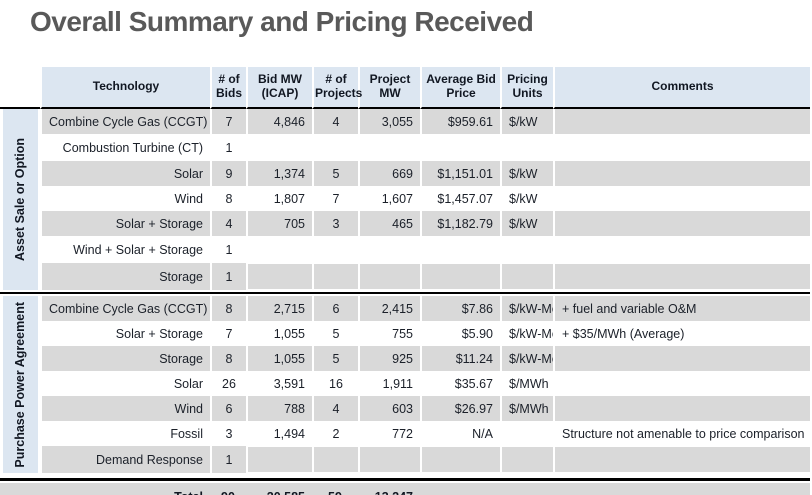  I want to click on total-divider-line, so click(405, 478).